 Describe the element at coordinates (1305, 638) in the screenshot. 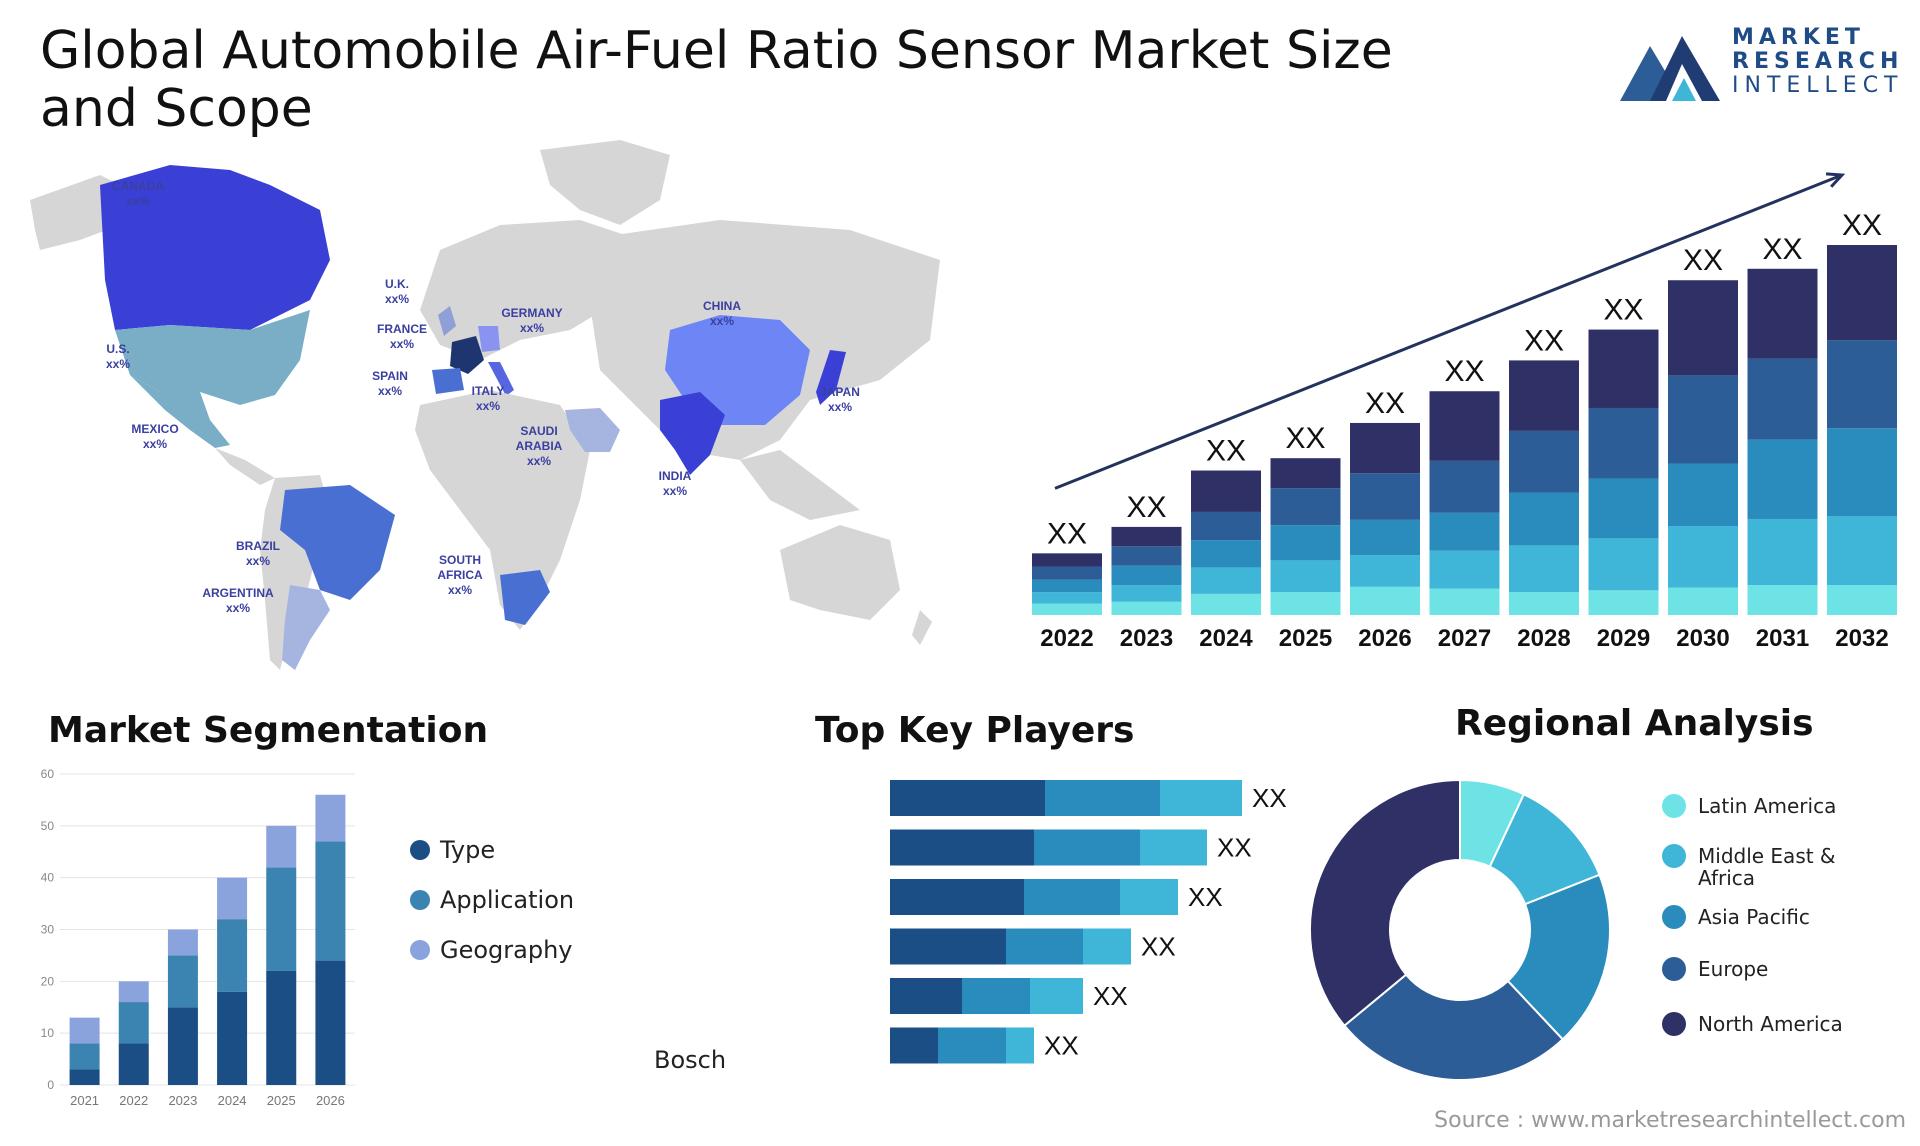

I see `year-label-2025: 2025` at that location.